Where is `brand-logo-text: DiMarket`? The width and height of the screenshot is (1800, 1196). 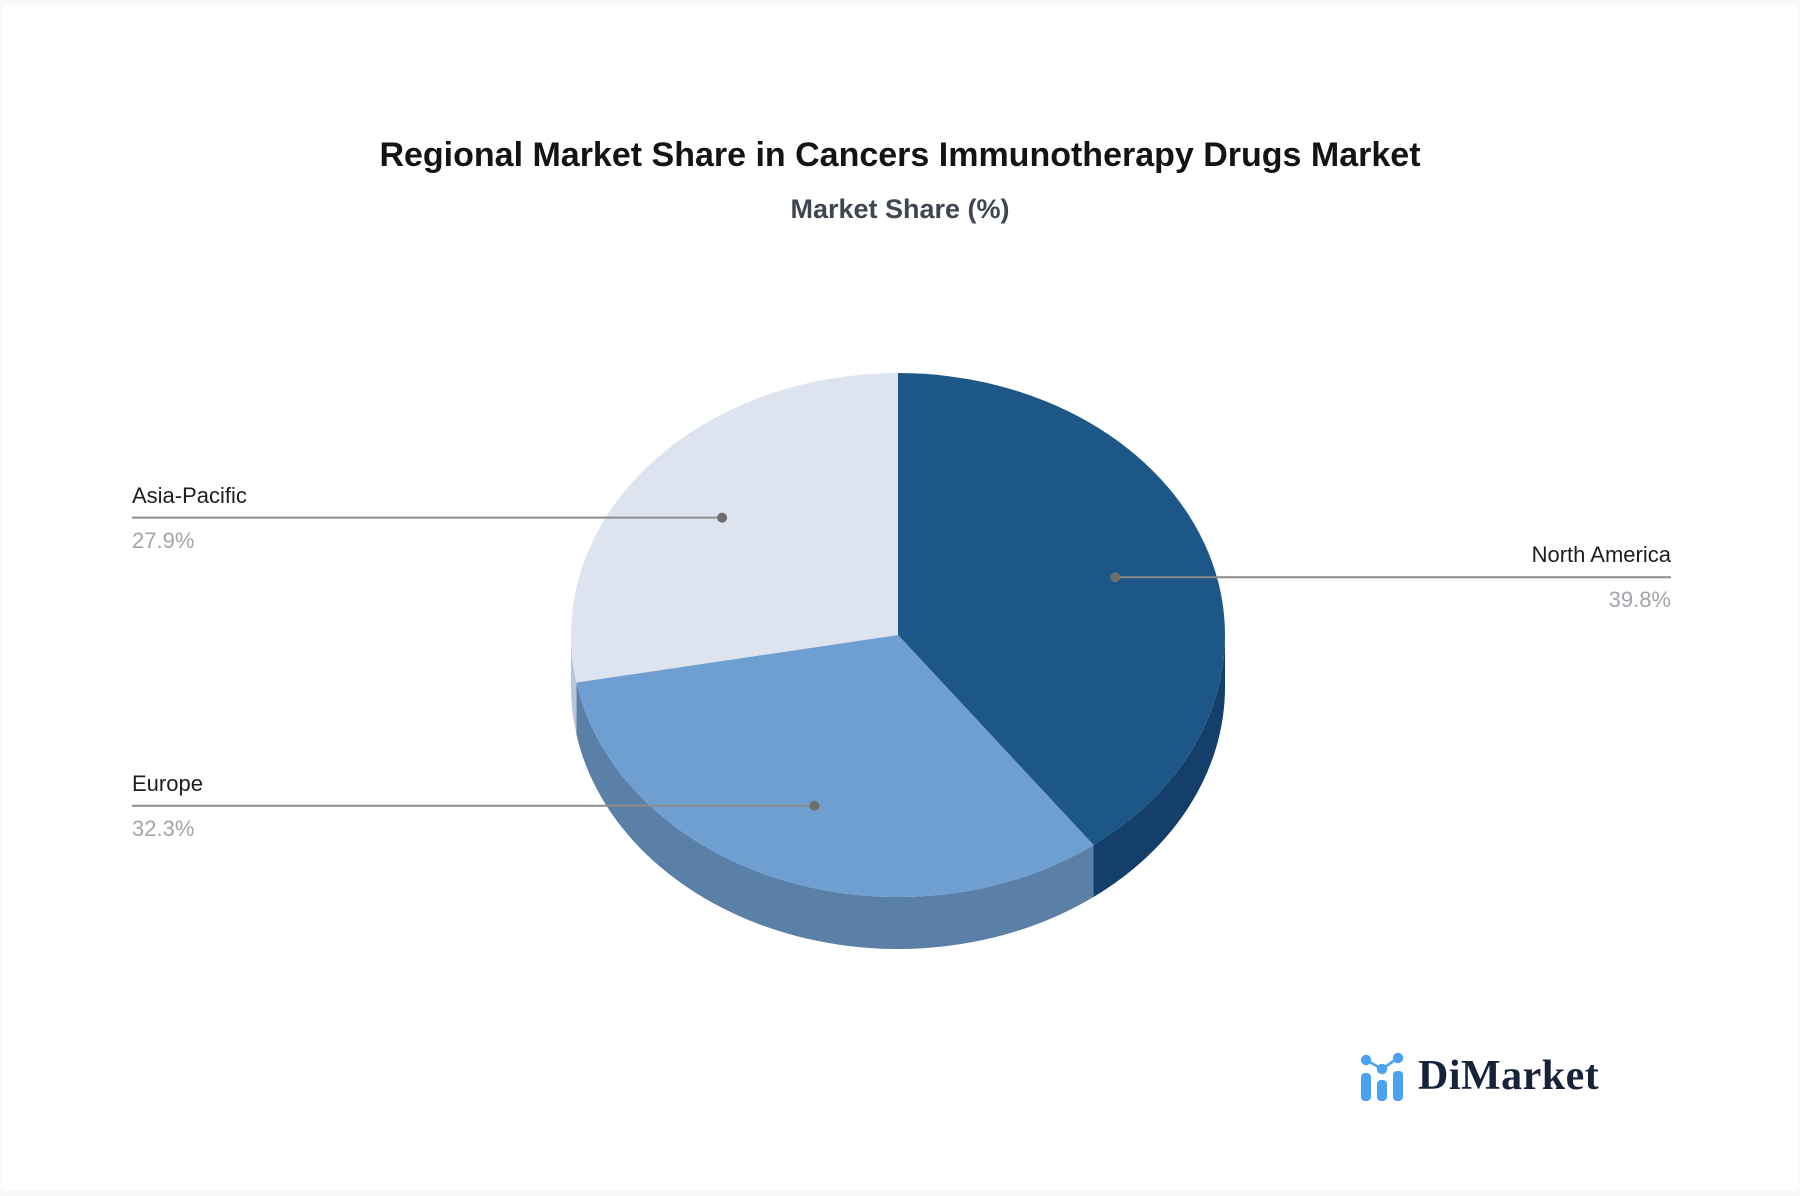 brand-logo-text: DiMarket is located at coordinates (1509, 1076).